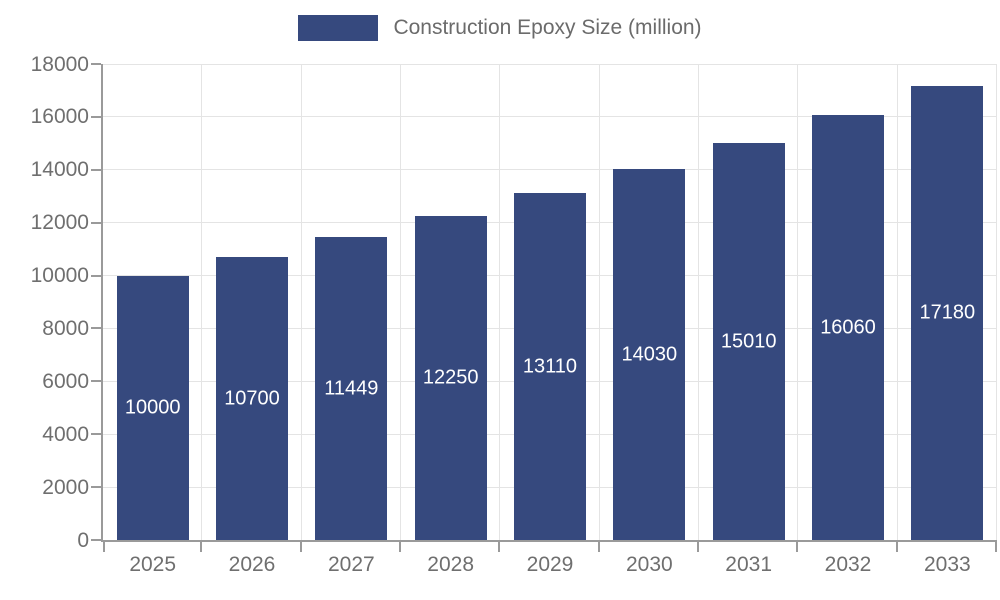 Image resolution: width=1000 pixels, height=600 pixels. I want to click on bar: 13110, so click(550, 366).